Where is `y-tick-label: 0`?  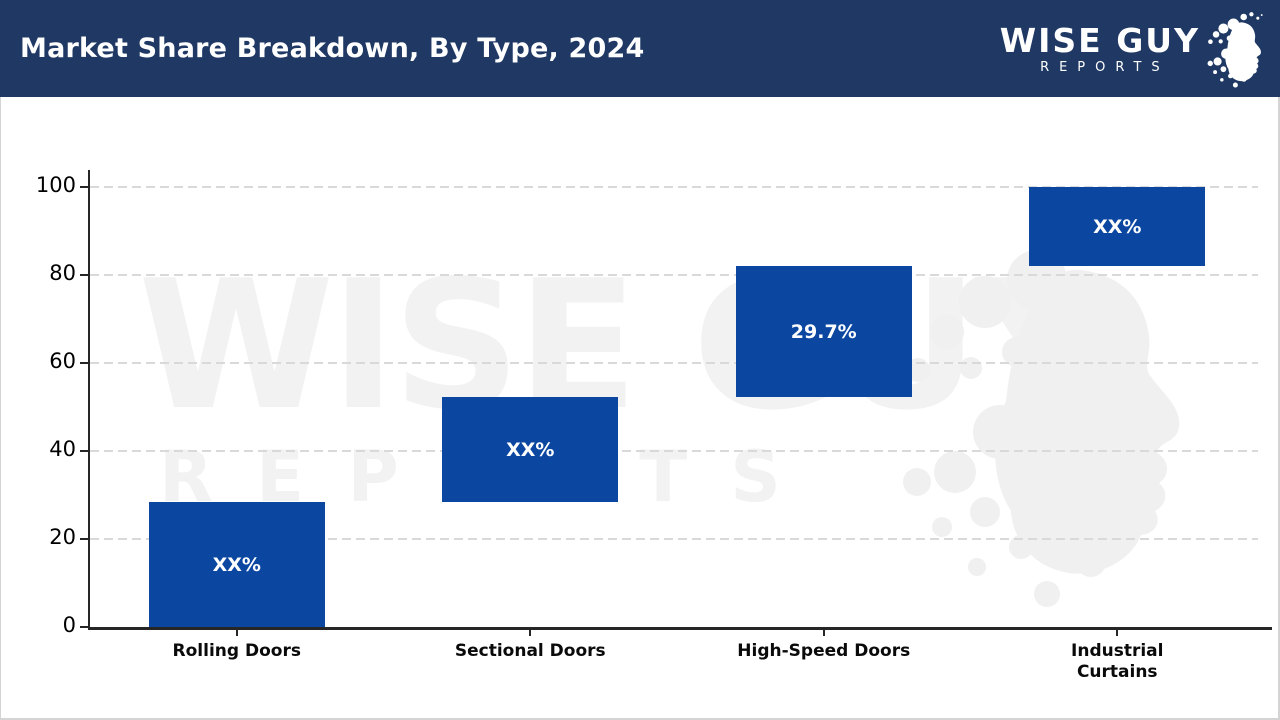 y-tick-label: 0 is located at coordinates (69, 625).